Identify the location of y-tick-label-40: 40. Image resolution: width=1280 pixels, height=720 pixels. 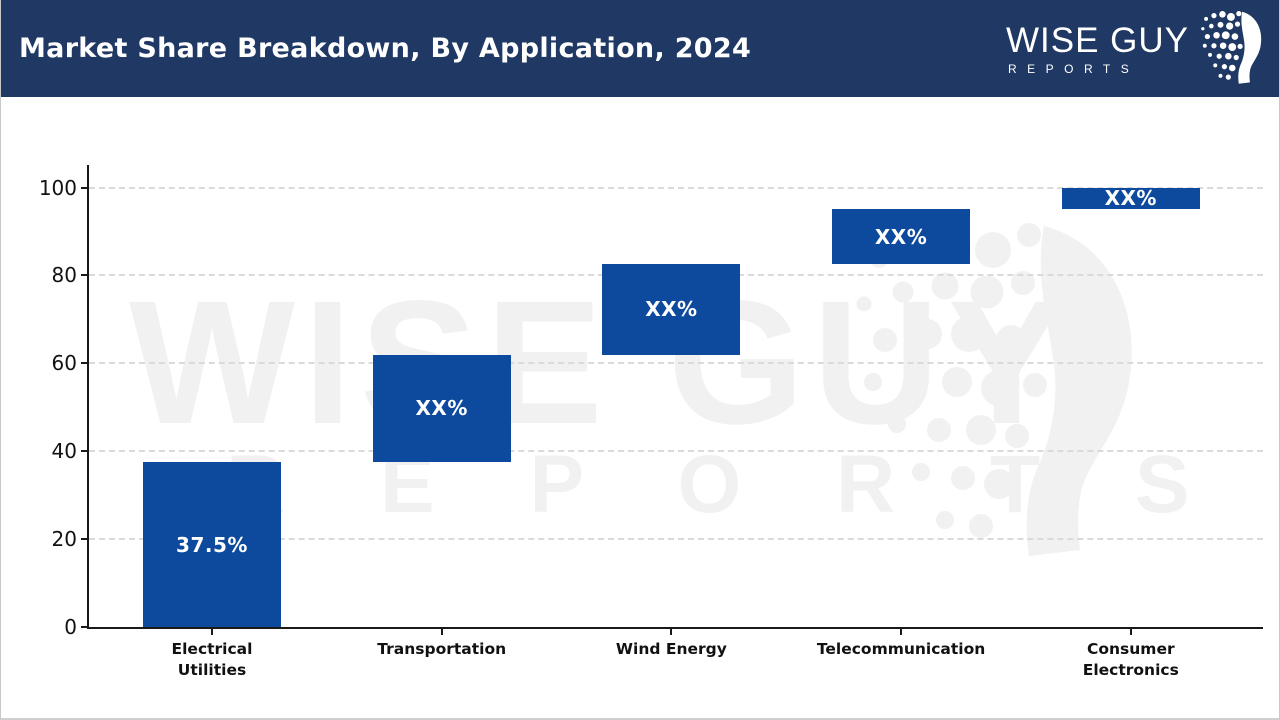
(64, 451).